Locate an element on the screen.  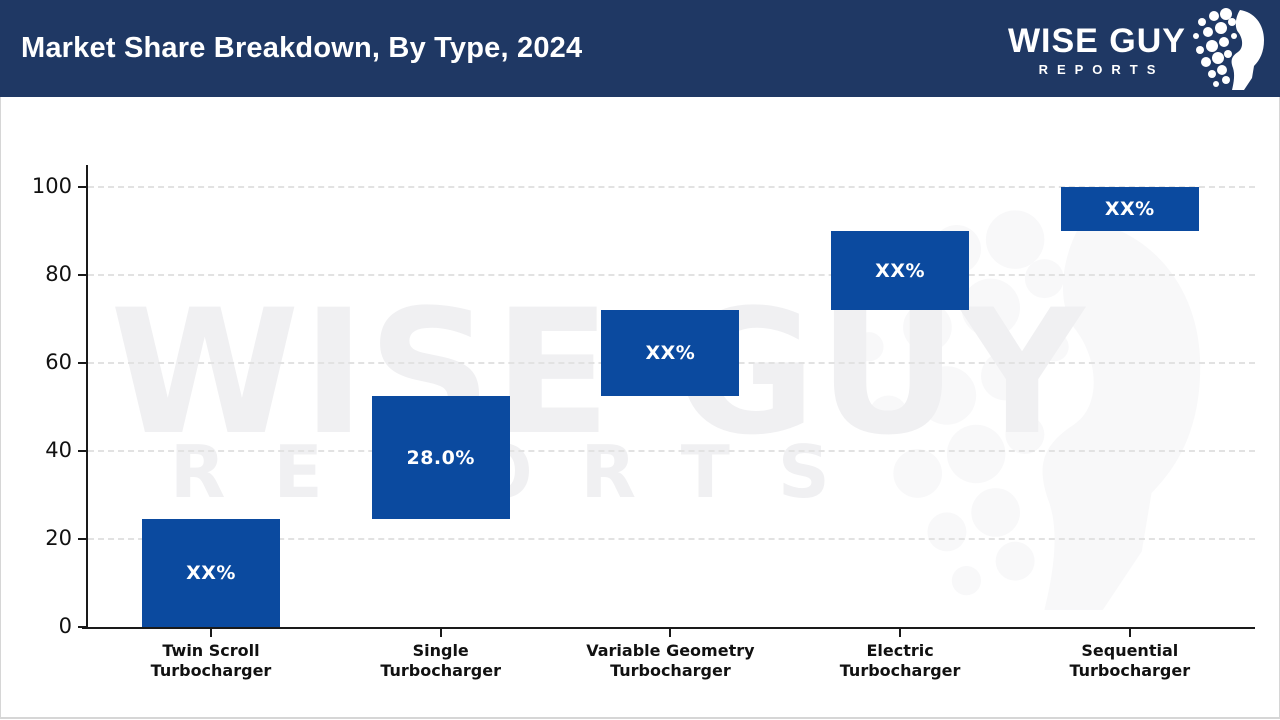
y-tick-label: 40 is located at coordinates (58, 450).